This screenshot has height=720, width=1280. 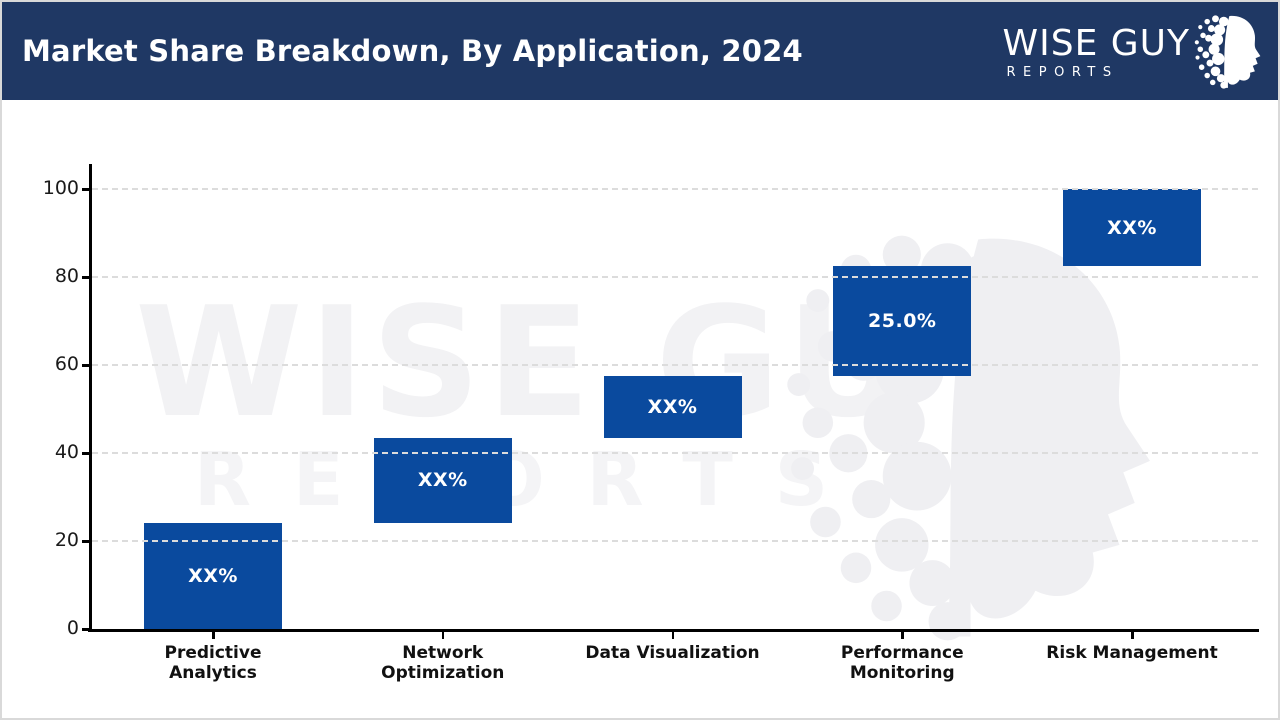 I want to click on logo: WISE GUY REPORTS, so click(x=1136, y=52).